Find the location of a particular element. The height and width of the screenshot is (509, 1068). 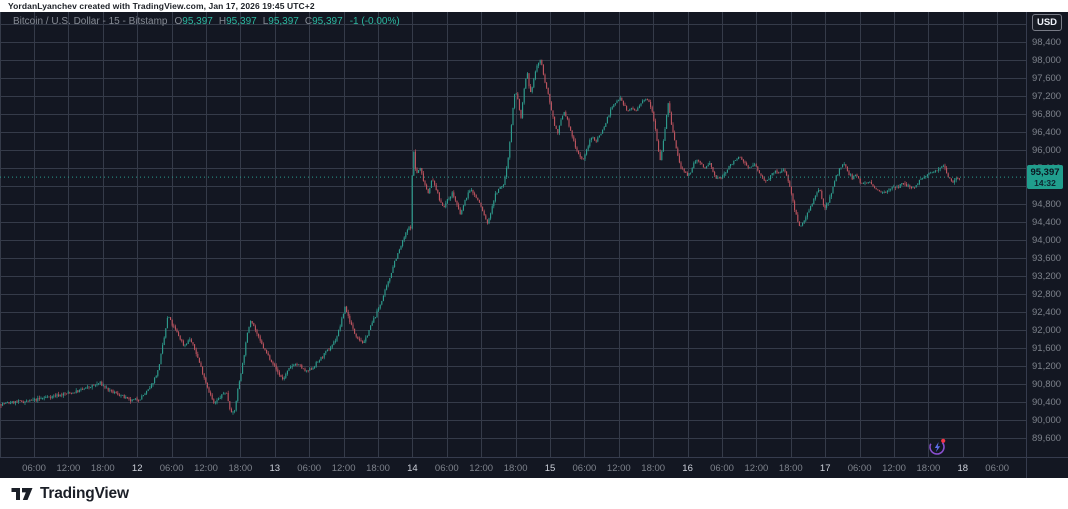

svg-text: 94,800 is located at coordinates (1046, 204).